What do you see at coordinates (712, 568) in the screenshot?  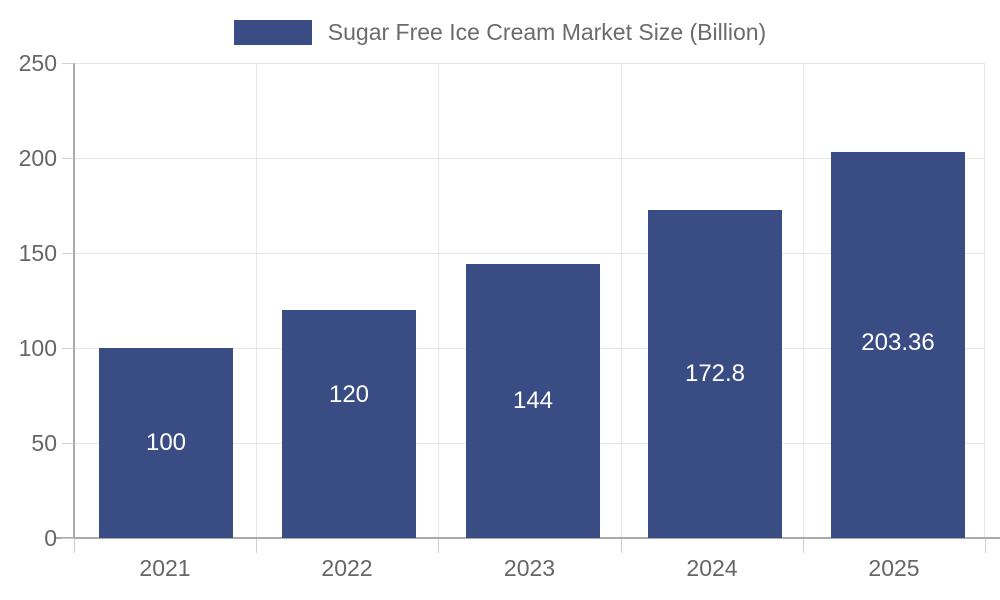 I see `x-tick-label-2024: 2024` at bounding box center [712, 568].